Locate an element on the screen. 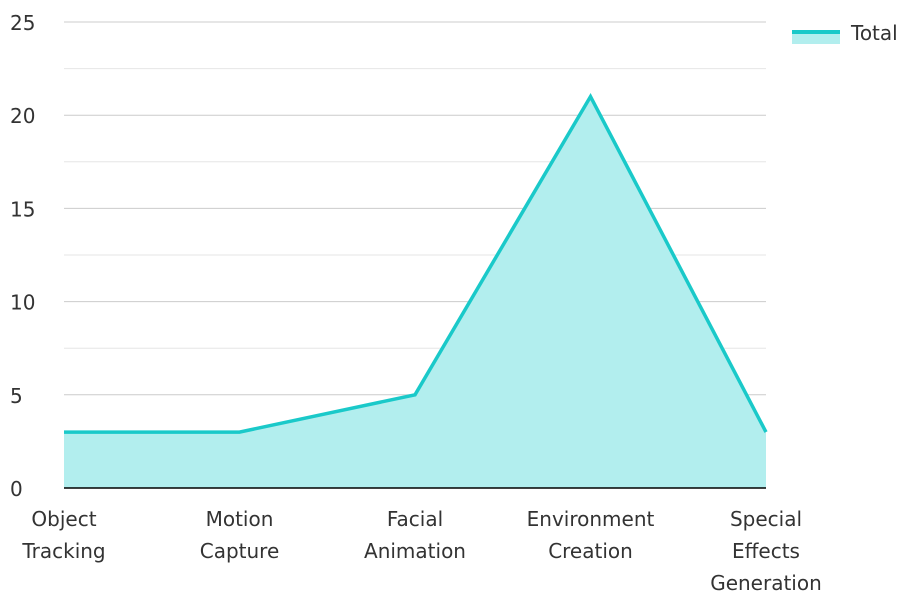 This screenshot has height=592, width=907. y-tick-label: 25 is located at coordinates (22, 23).